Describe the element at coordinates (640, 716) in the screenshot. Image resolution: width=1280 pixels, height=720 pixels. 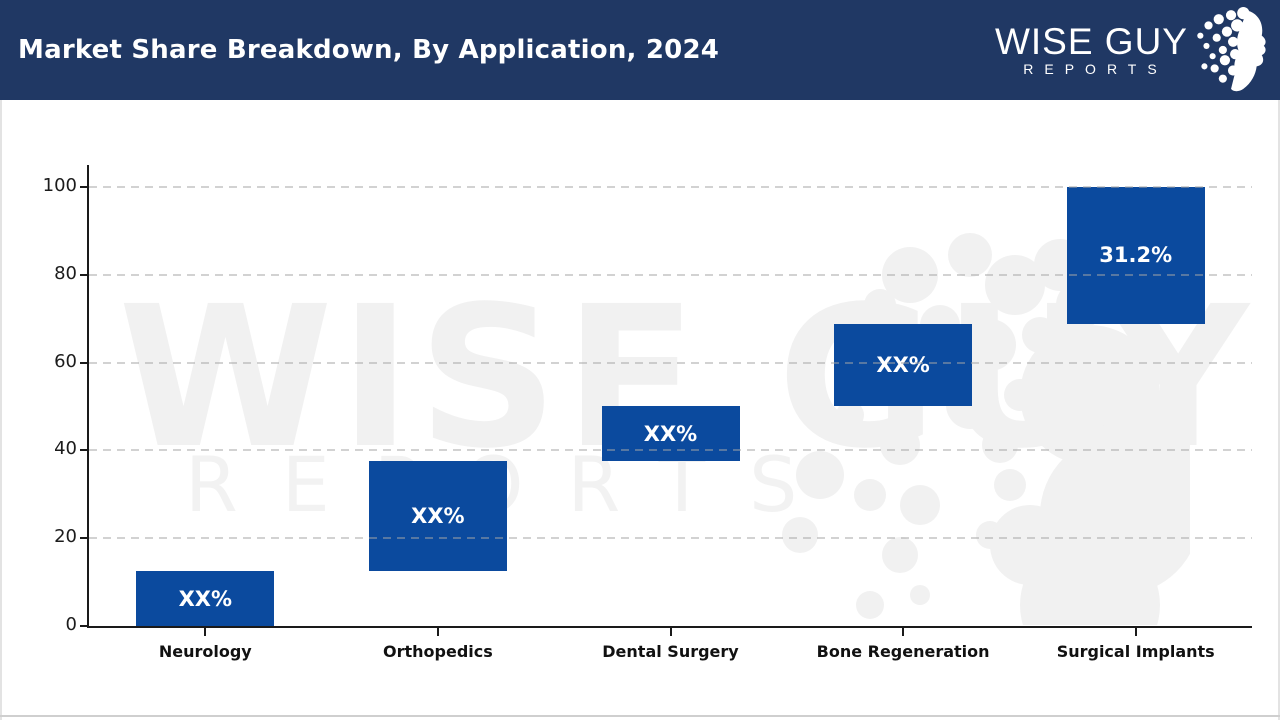
I see `frame-bottom-border` at that location.